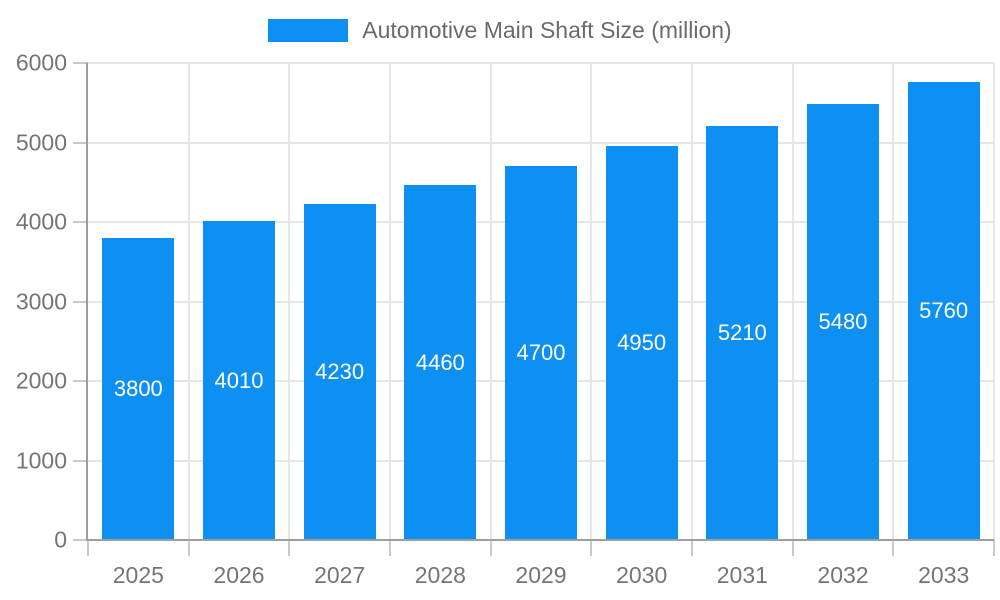 This screenshot has width=1000, height=600. I want to click on y-axis-tick-label: 2000, so click(41, 380).